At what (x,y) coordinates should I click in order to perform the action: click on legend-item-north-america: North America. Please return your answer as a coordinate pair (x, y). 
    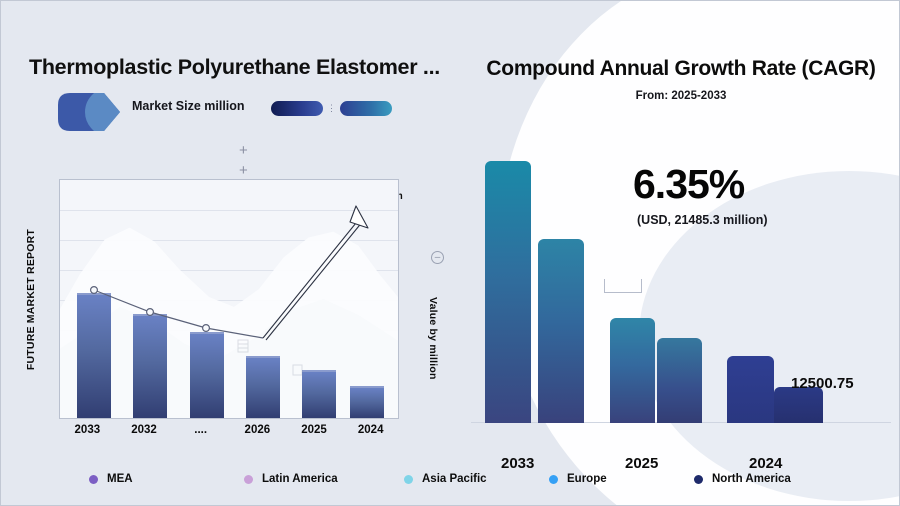
    Looking at the image, I should click on (742, 479).